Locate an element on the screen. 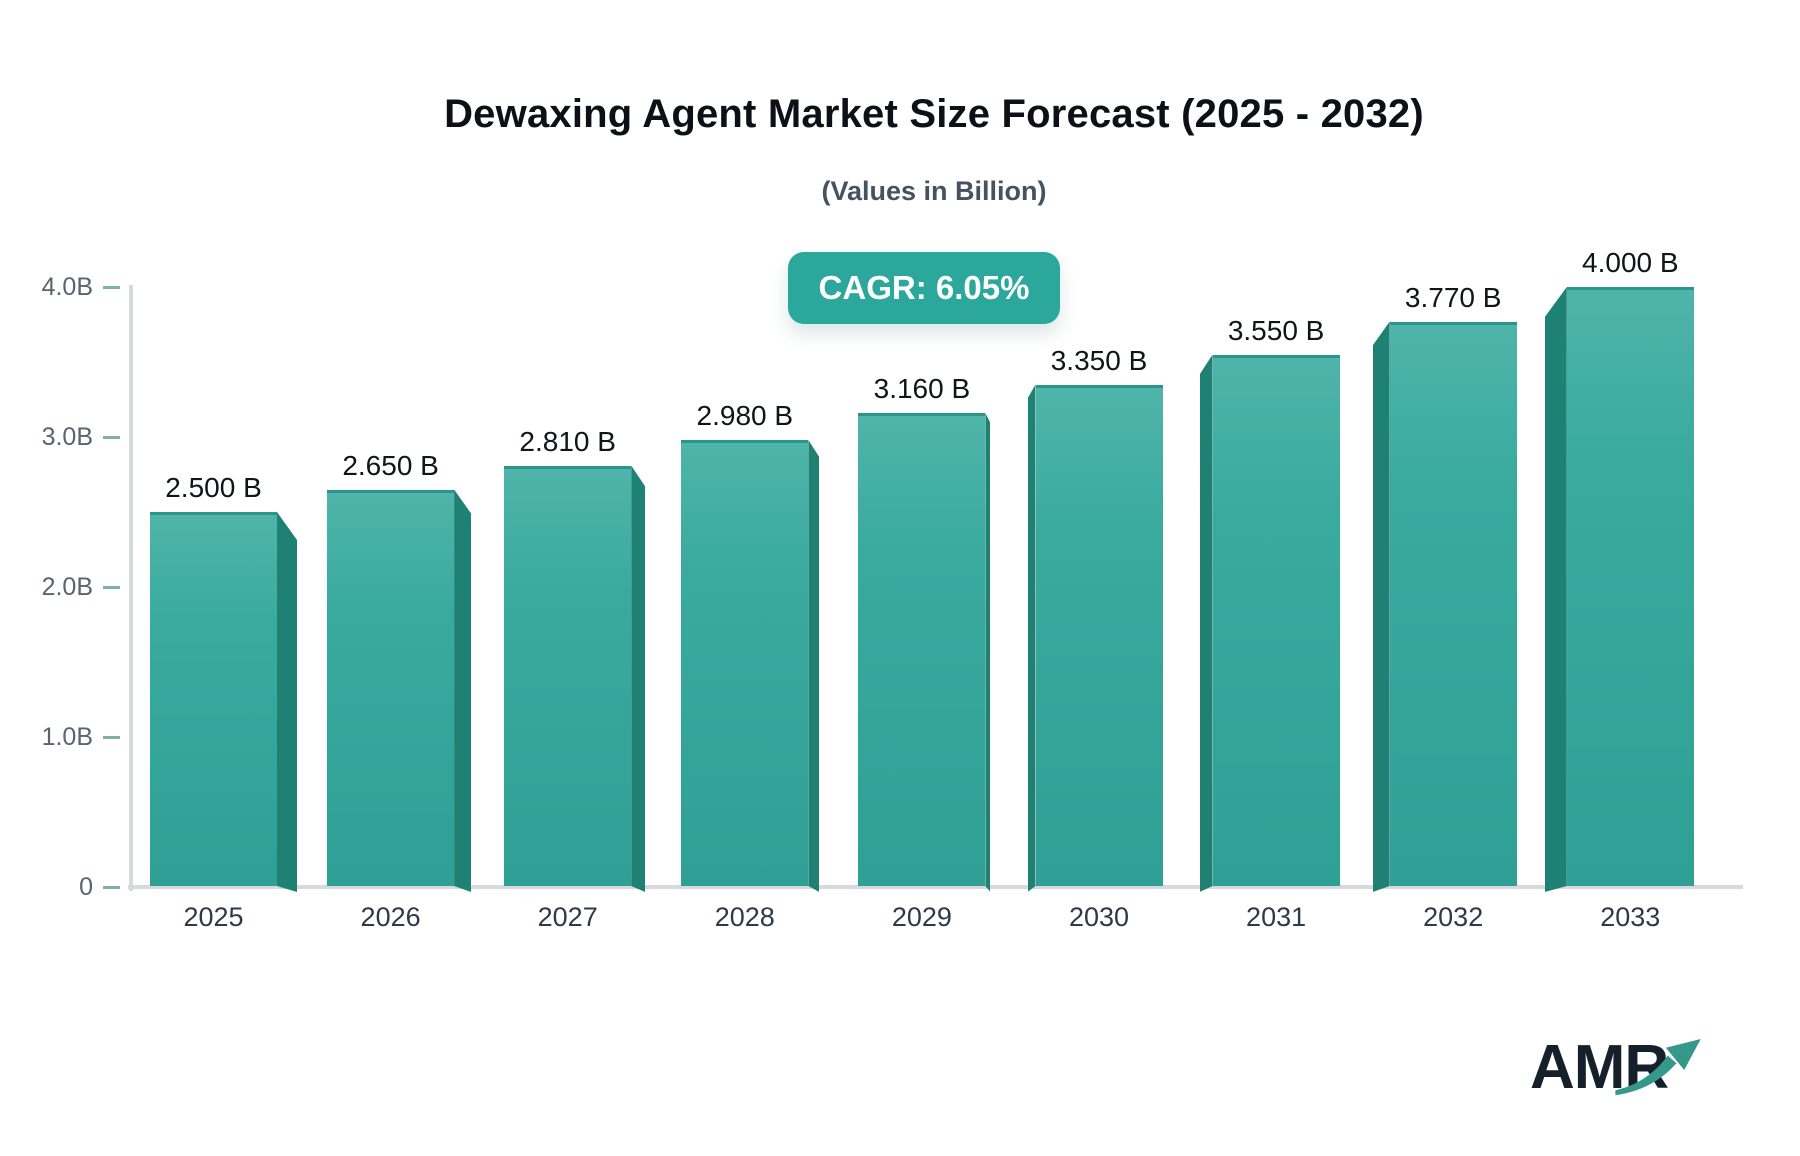  x-tick-label: 2026 is located at coordinates (390, 917).